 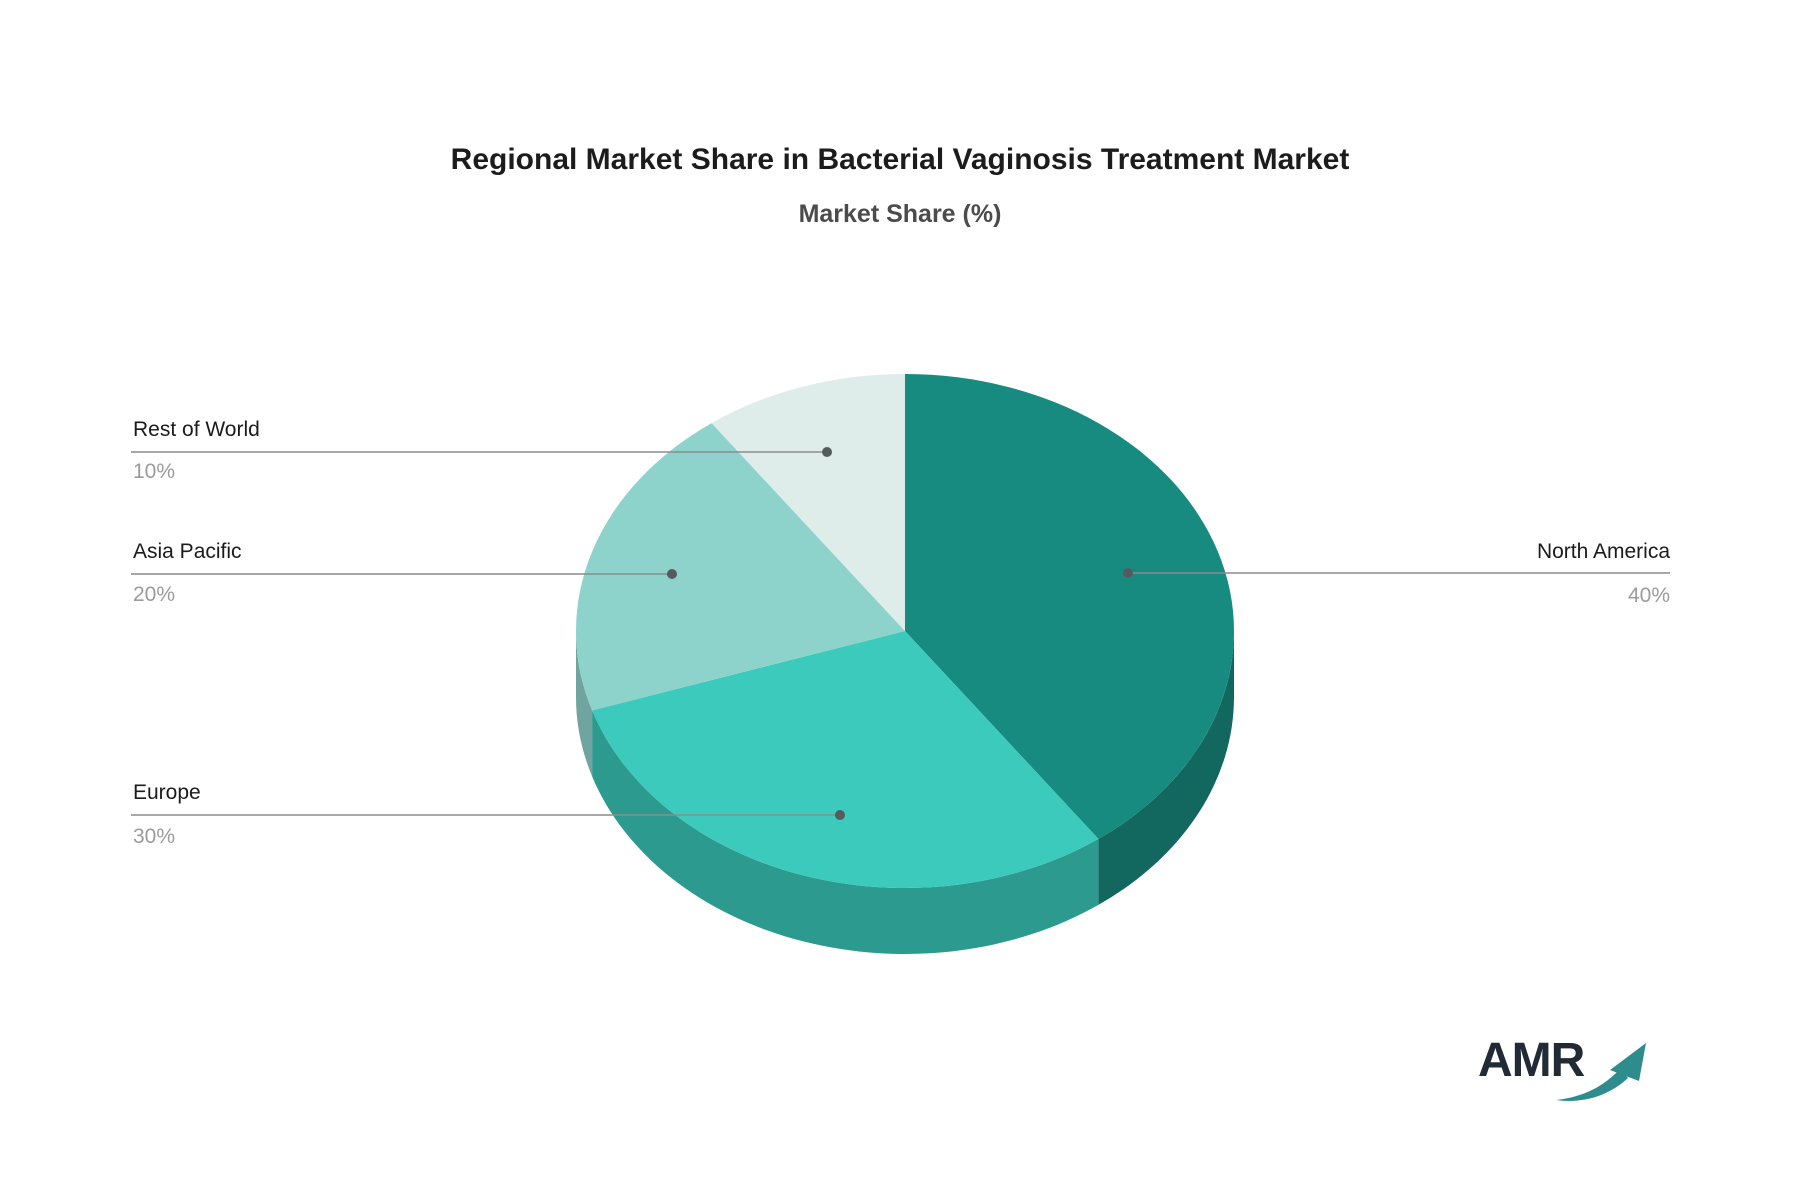 I want to click on pie-slice-side-north-america, so click(x=1166, y=768).